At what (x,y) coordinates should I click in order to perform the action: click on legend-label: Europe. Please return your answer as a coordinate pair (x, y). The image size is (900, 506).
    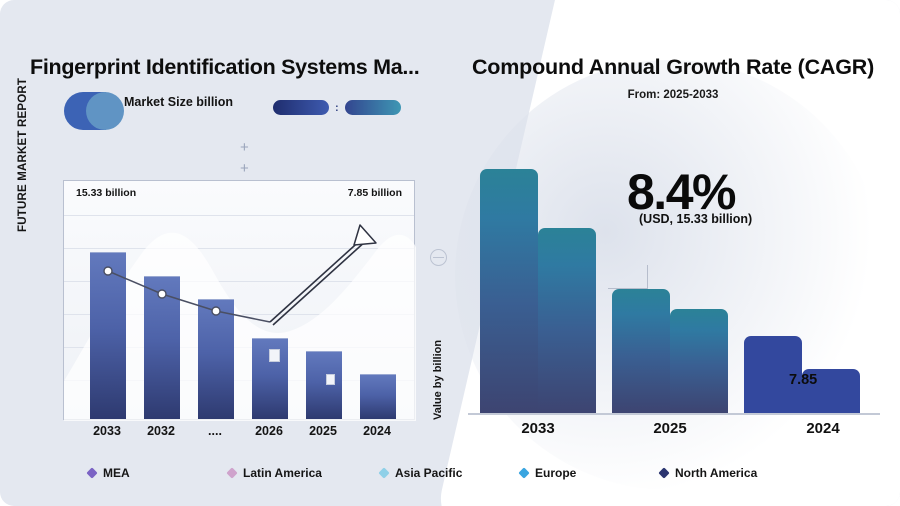
    Looking at the image, I should click on (556, 473).